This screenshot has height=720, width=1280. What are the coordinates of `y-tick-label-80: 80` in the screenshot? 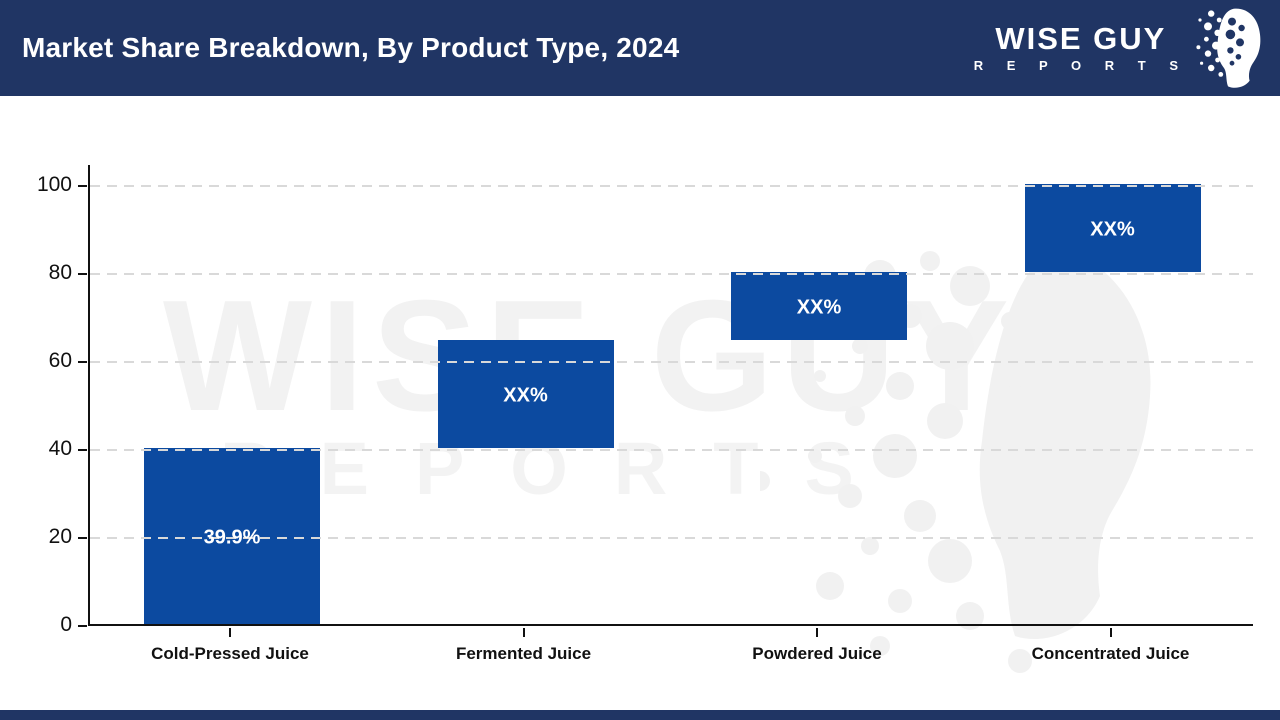 It's located at (60, 272).